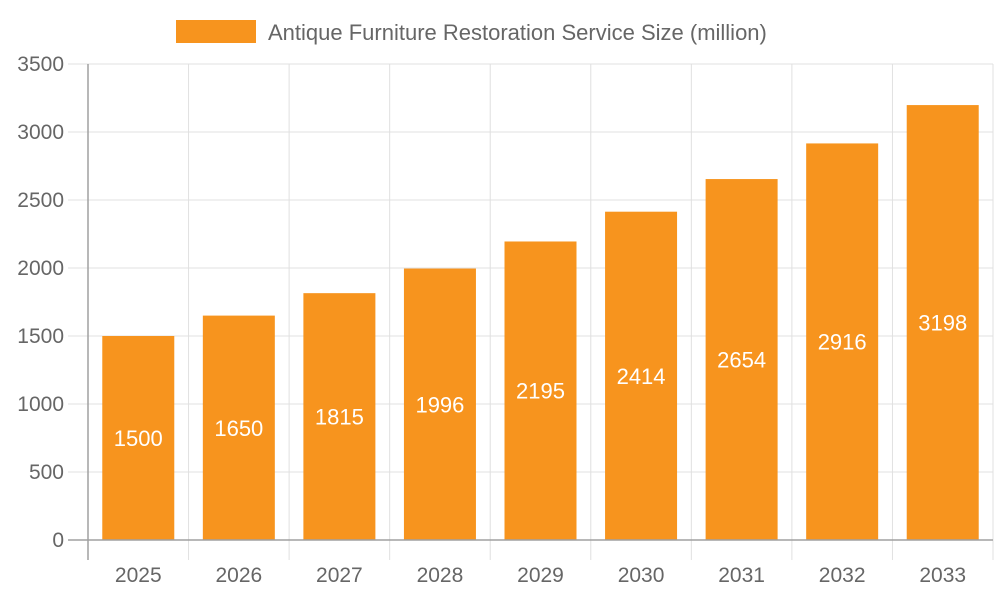  I want to click on x-tick-label: 2028, so click(440, 575).